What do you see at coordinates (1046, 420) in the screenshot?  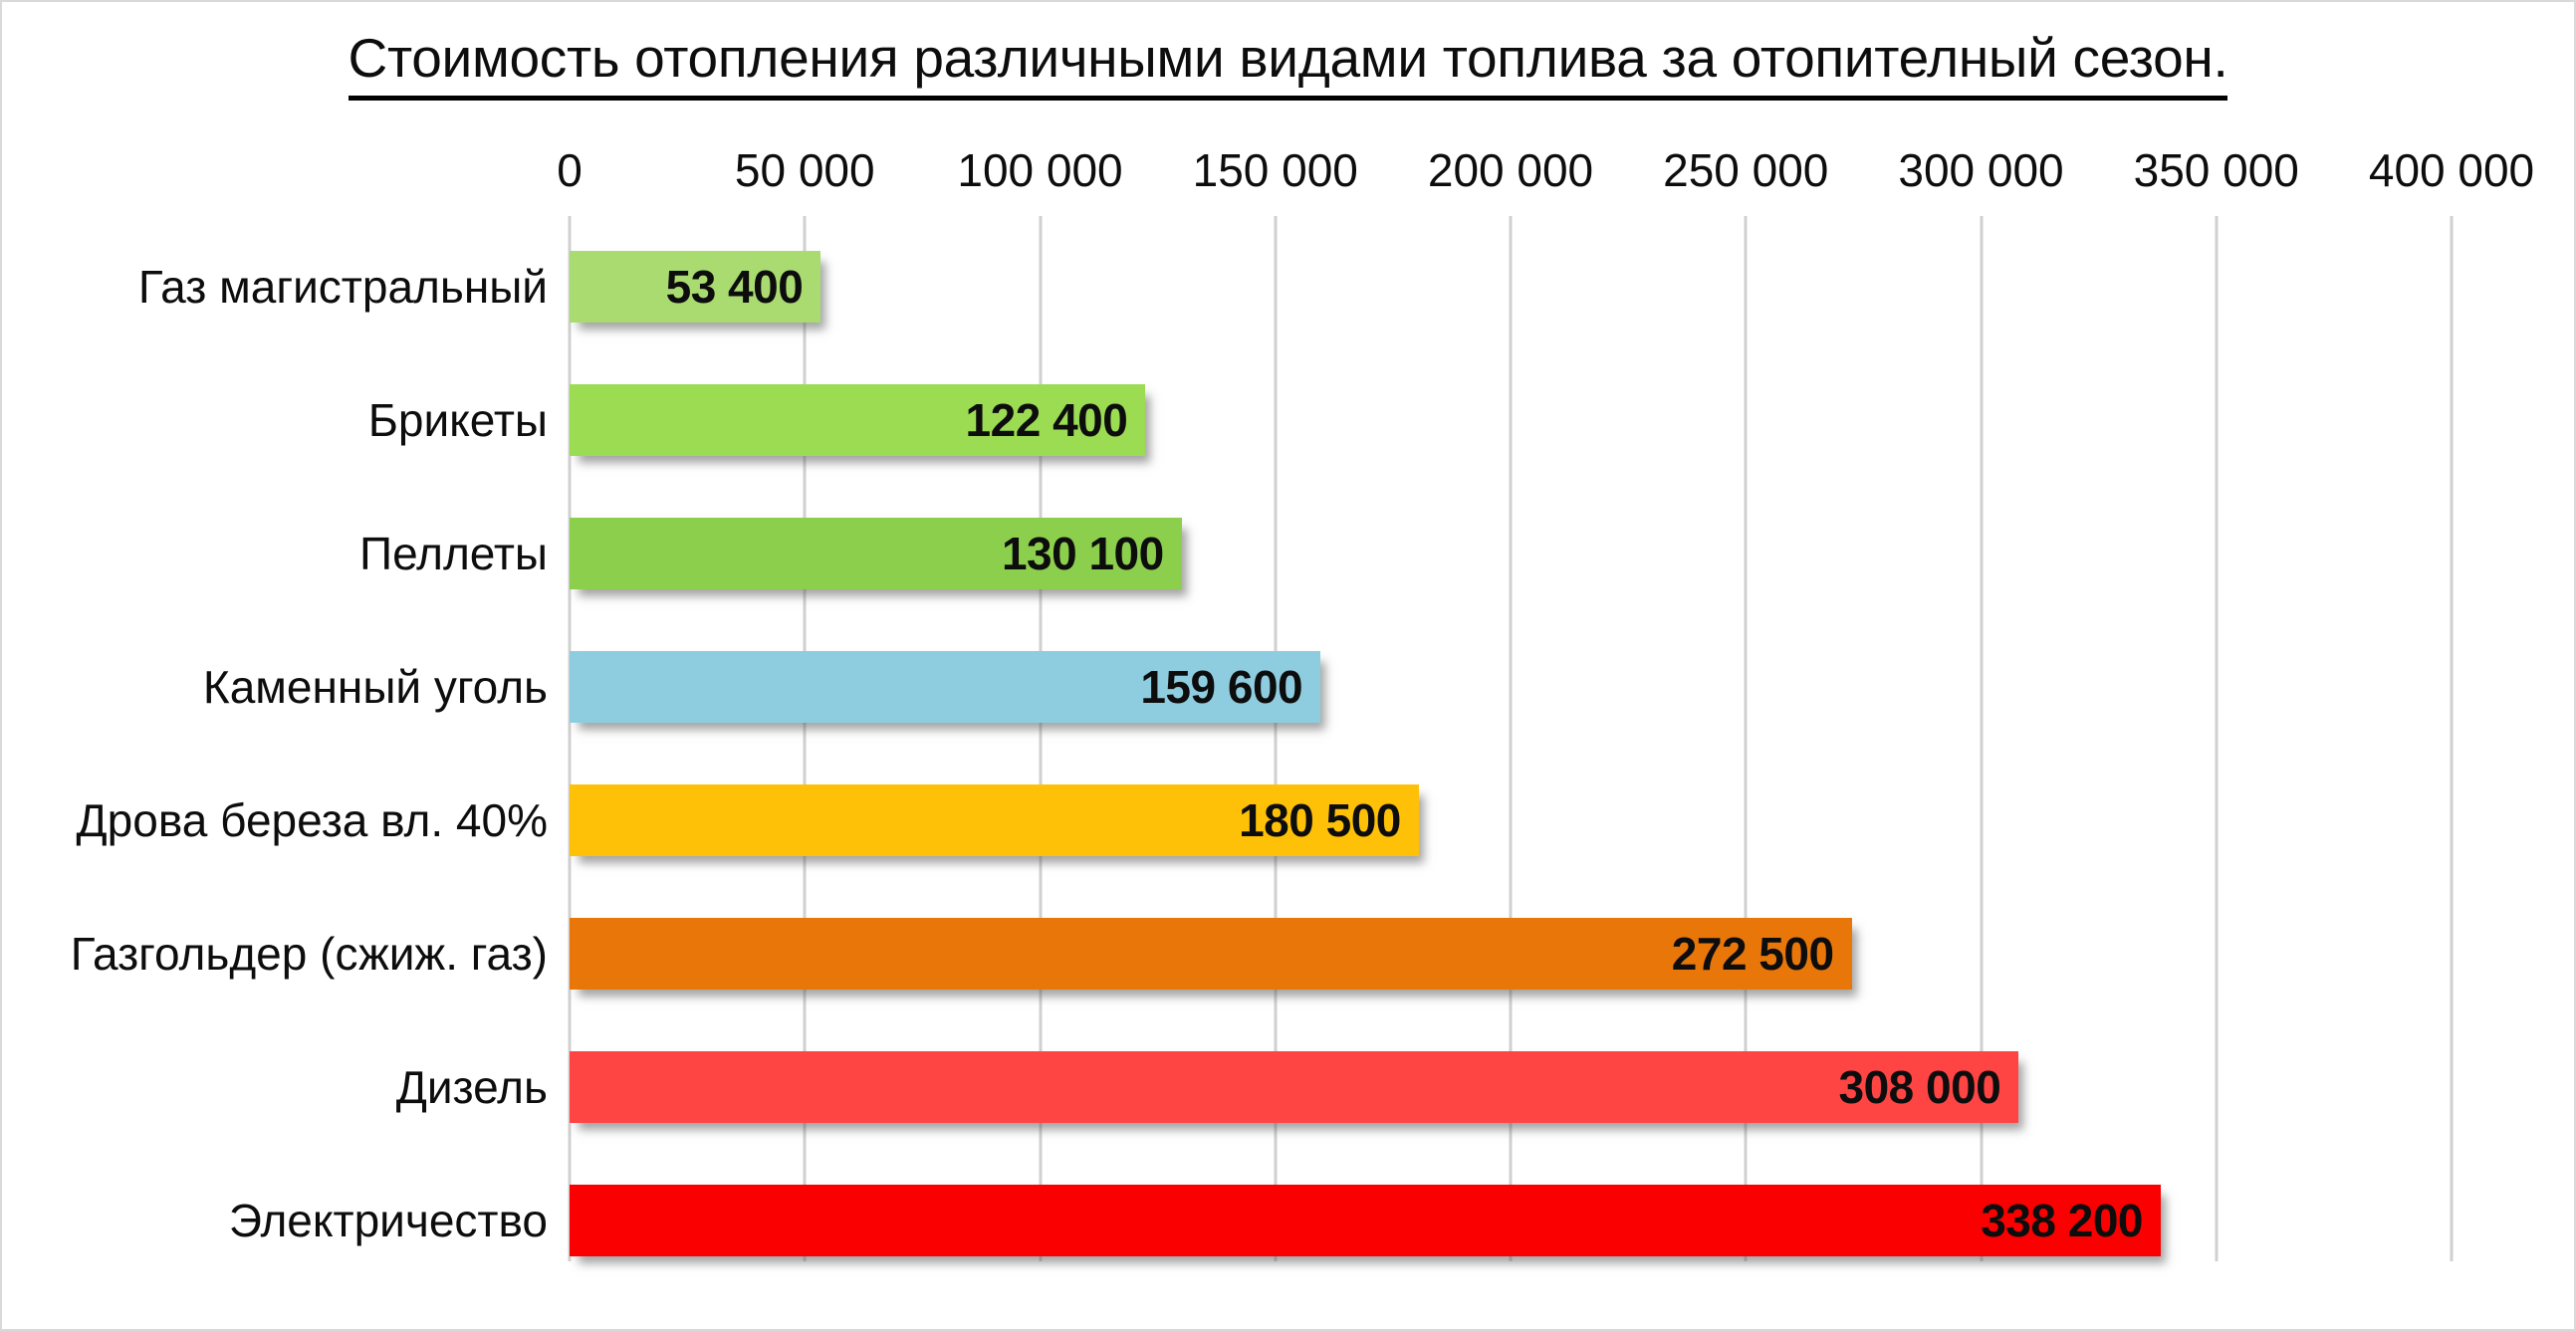 I see `bar-value-label: 122 400` at bounding box center [1046, 420].